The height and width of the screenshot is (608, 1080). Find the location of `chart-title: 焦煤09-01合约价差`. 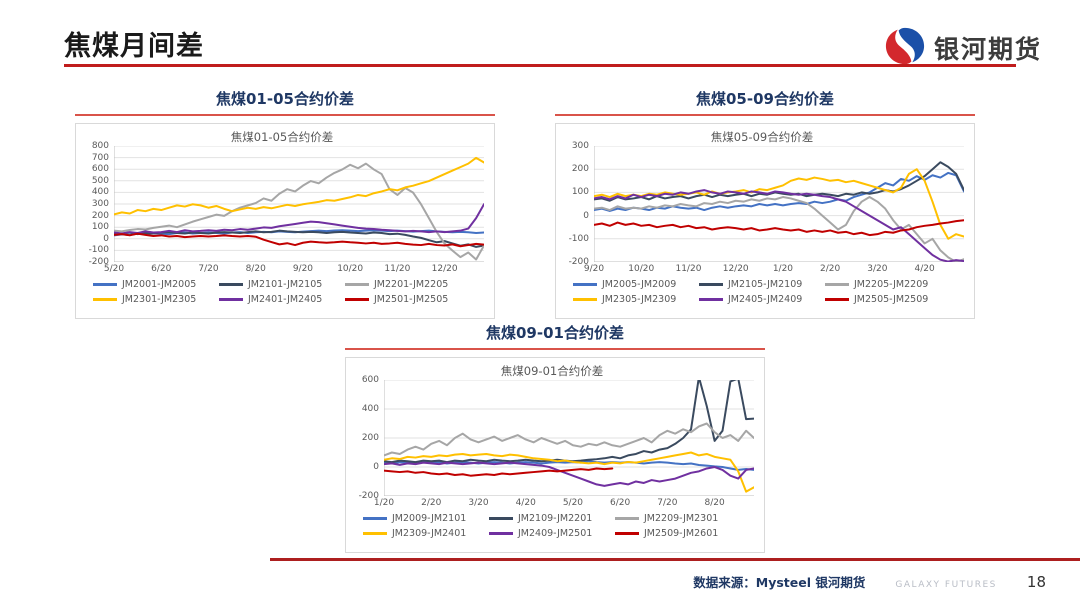

chart-title: 焦煤09-01合约价差 is located at coordinates (552, 371).